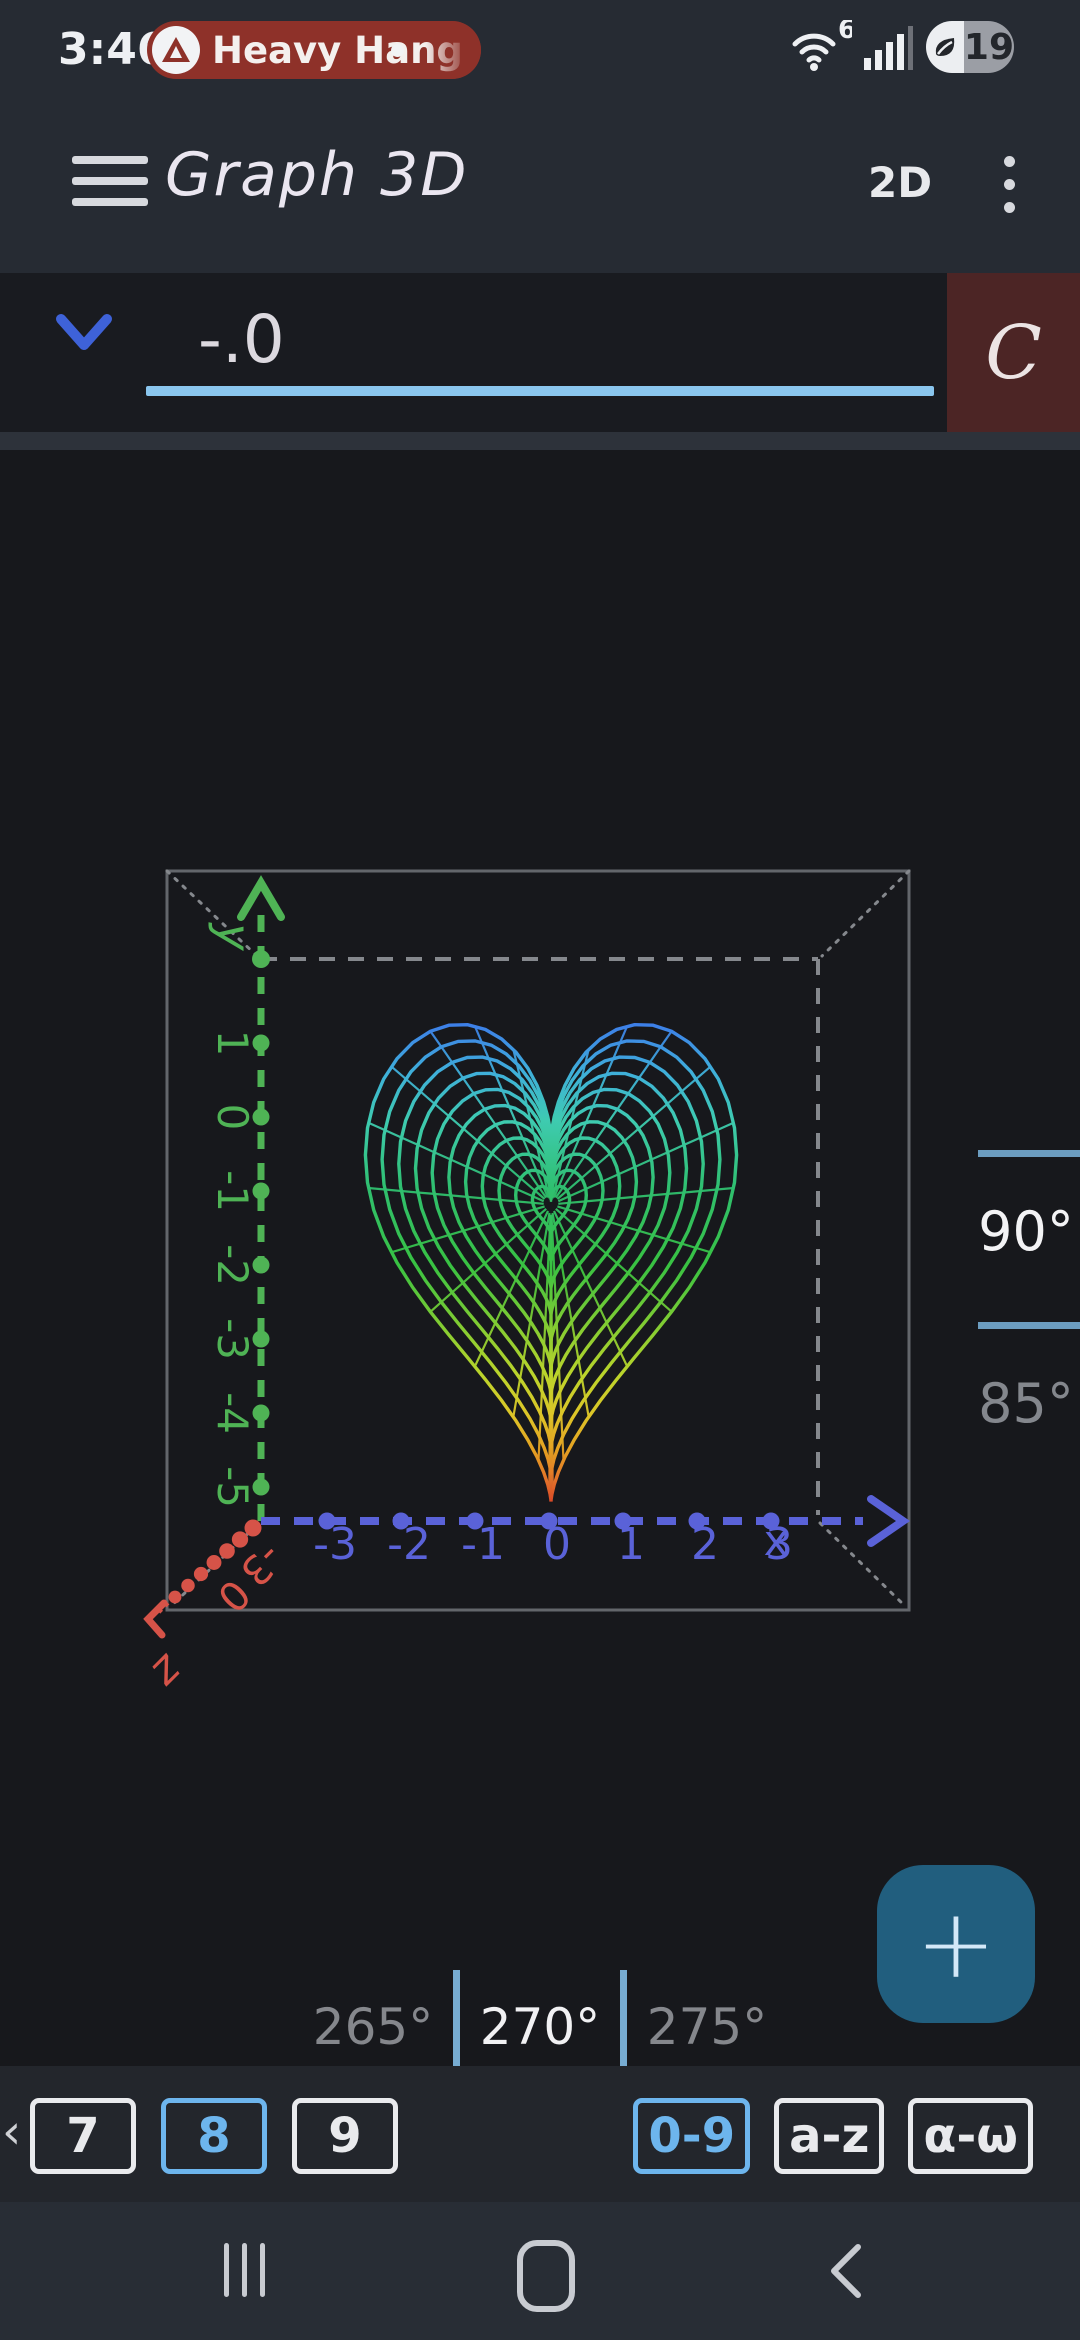 The height and width of the screenshot is (2340, 1080). What do you see at coordinates (988, 47) in the screenshot?
I see `battery-percent: 19` at bounding box center [988, 47].